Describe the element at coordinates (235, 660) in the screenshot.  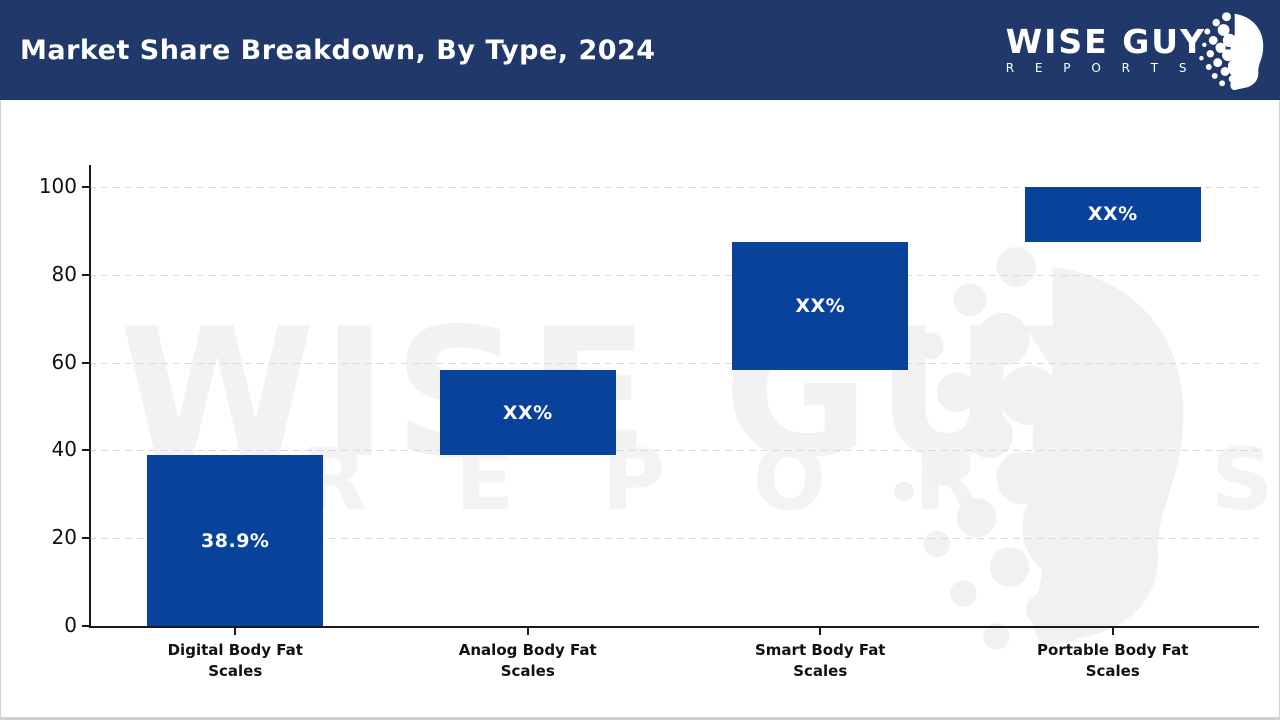
I see `x-axis-category-label: Digital Body Fat Scales` at that location.